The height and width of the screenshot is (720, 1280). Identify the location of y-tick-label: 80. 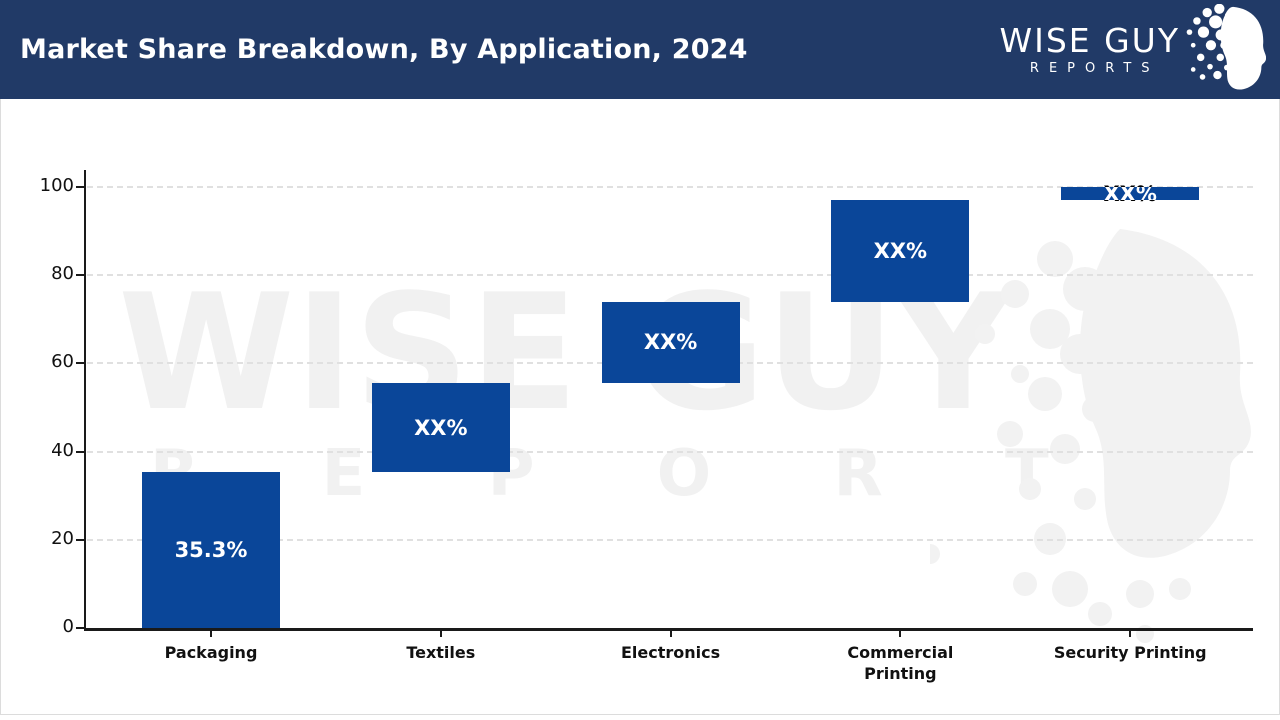
(62, 274).